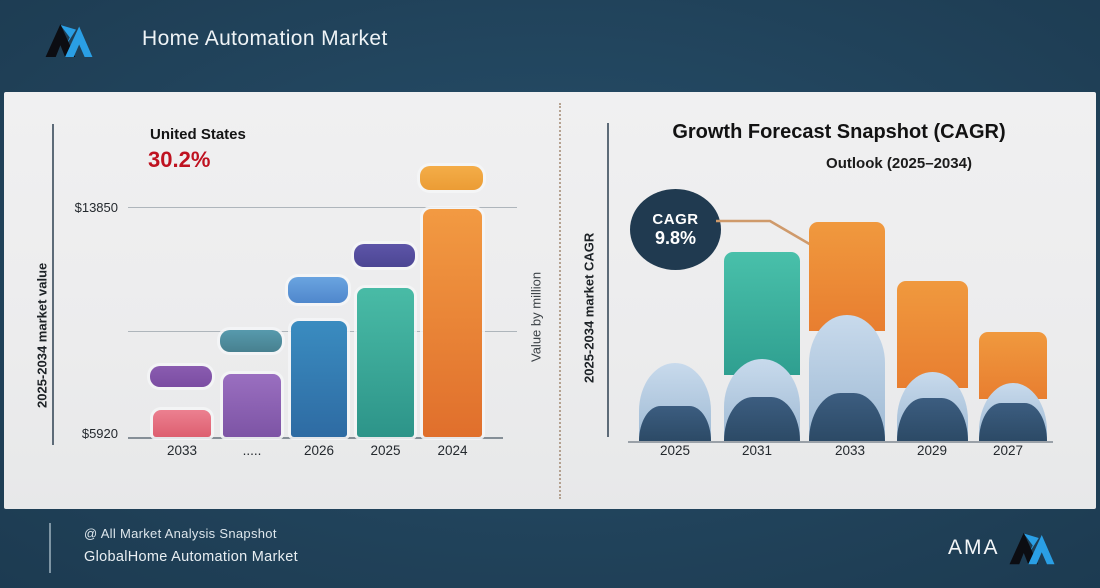 The image size is (1100, 588). What do you see at coordinates (50, 548) in the screenshot?
I see `footer-divider` at bounding box center [50, 548].